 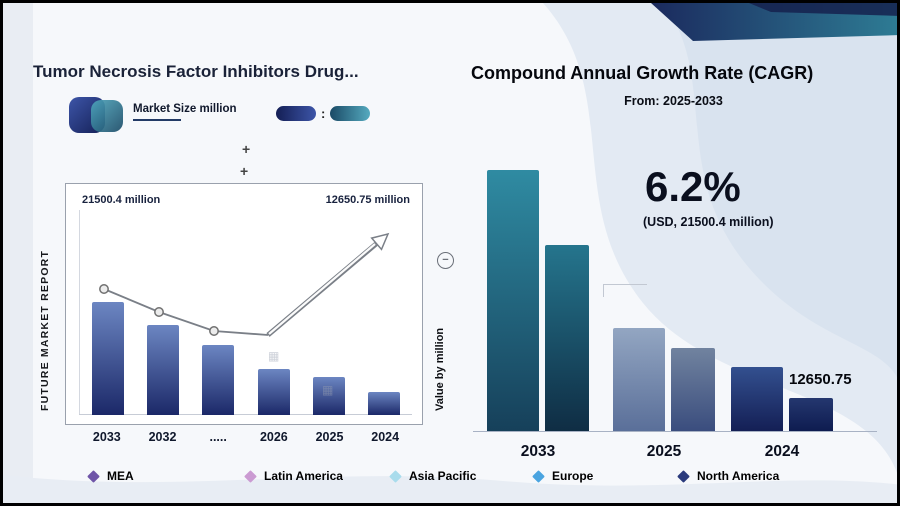 What do you see at coordinates (639, 379) in the screenshot?
I see `right-bar-primary-2025` at bounding box center [639, 379].